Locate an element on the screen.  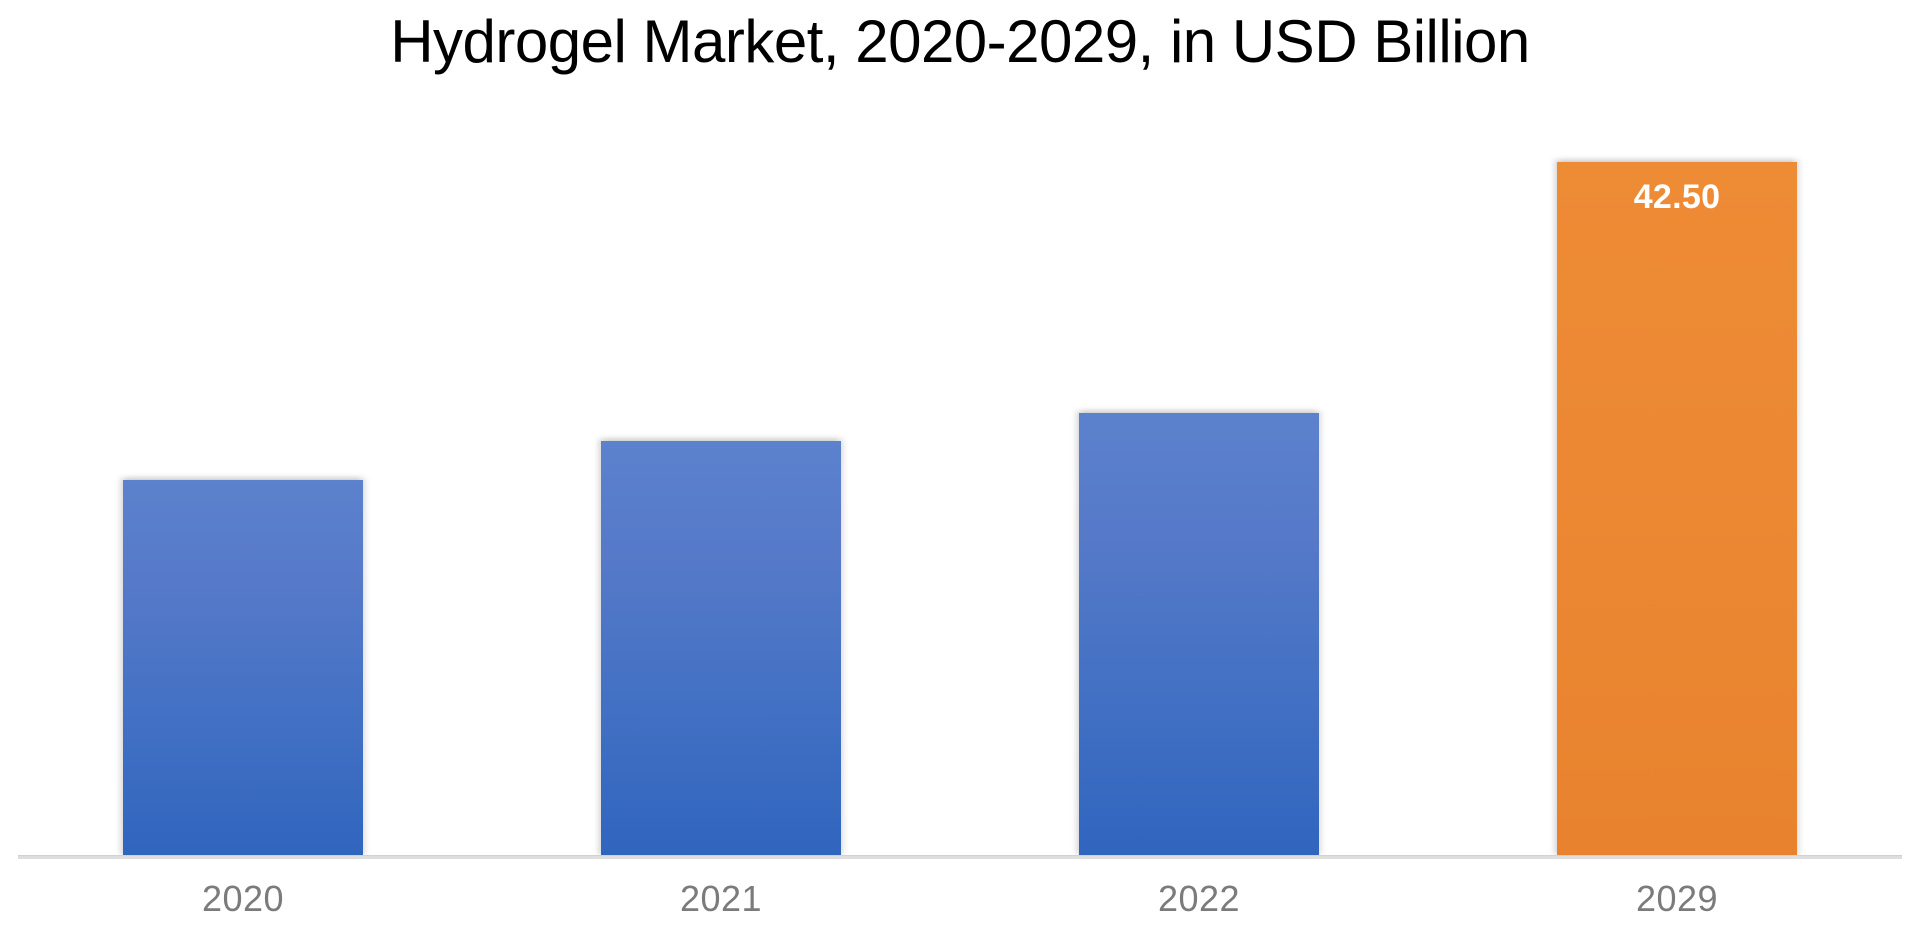
bar-2021 is located at coordinates (721, 649).